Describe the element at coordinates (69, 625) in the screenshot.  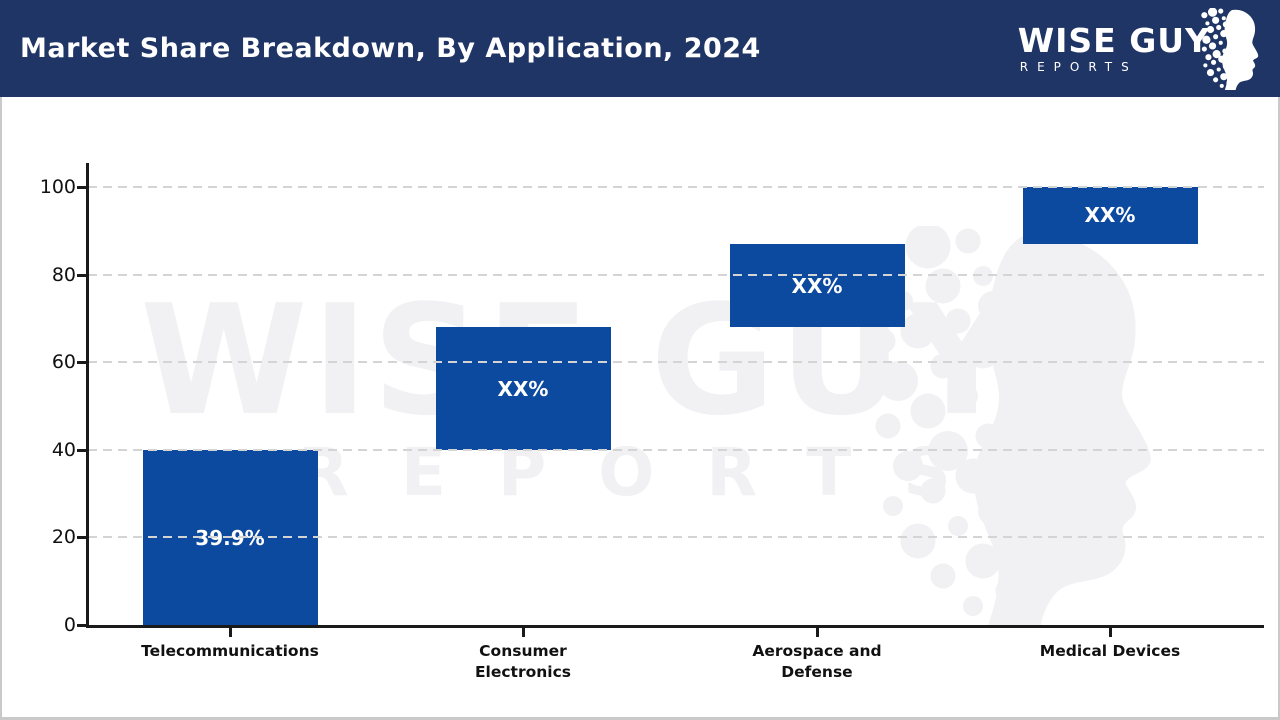
I see `y-tick-label: 0` at that location.